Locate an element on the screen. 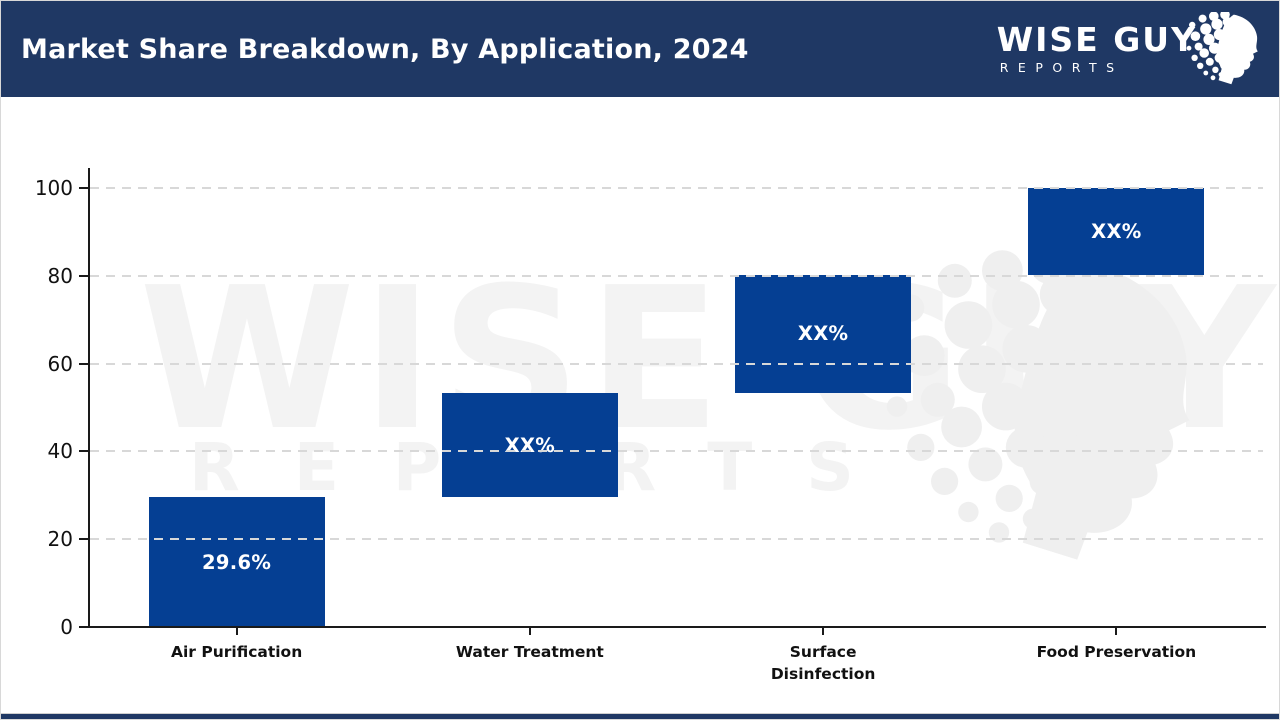 The height and width of the screenshot is (720, 1280). x-category-label: Air Purification is located at coordinates (237, 652).